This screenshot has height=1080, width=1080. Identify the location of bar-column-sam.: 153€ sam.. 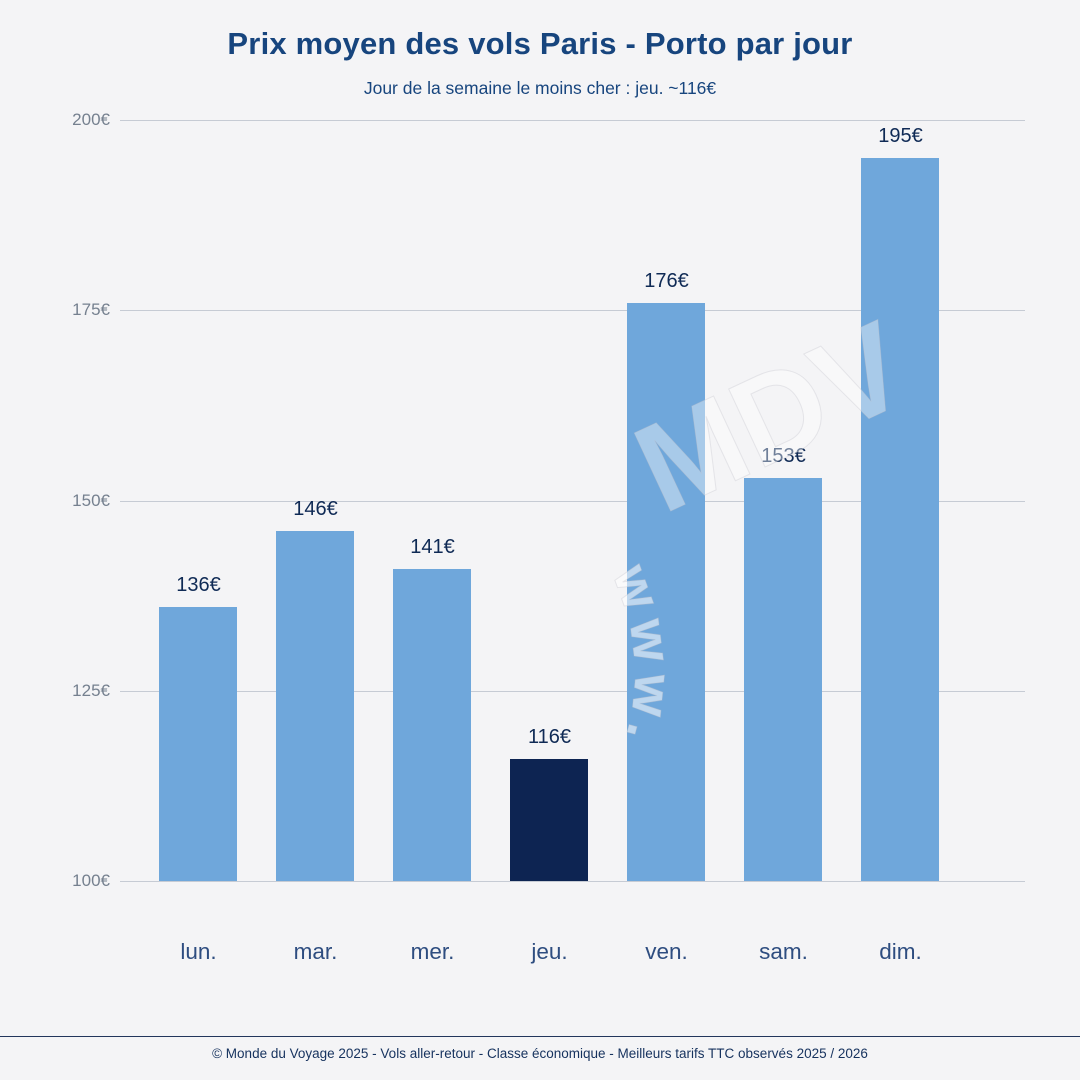
(783, 542).